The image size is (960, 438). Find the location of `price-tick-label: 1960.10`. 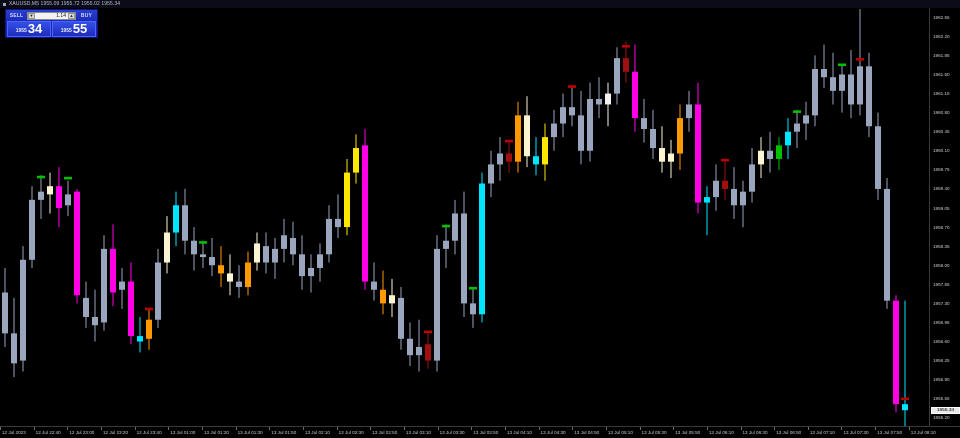

price-tick-label: 1960.10 is located at coordinates (941, 151).